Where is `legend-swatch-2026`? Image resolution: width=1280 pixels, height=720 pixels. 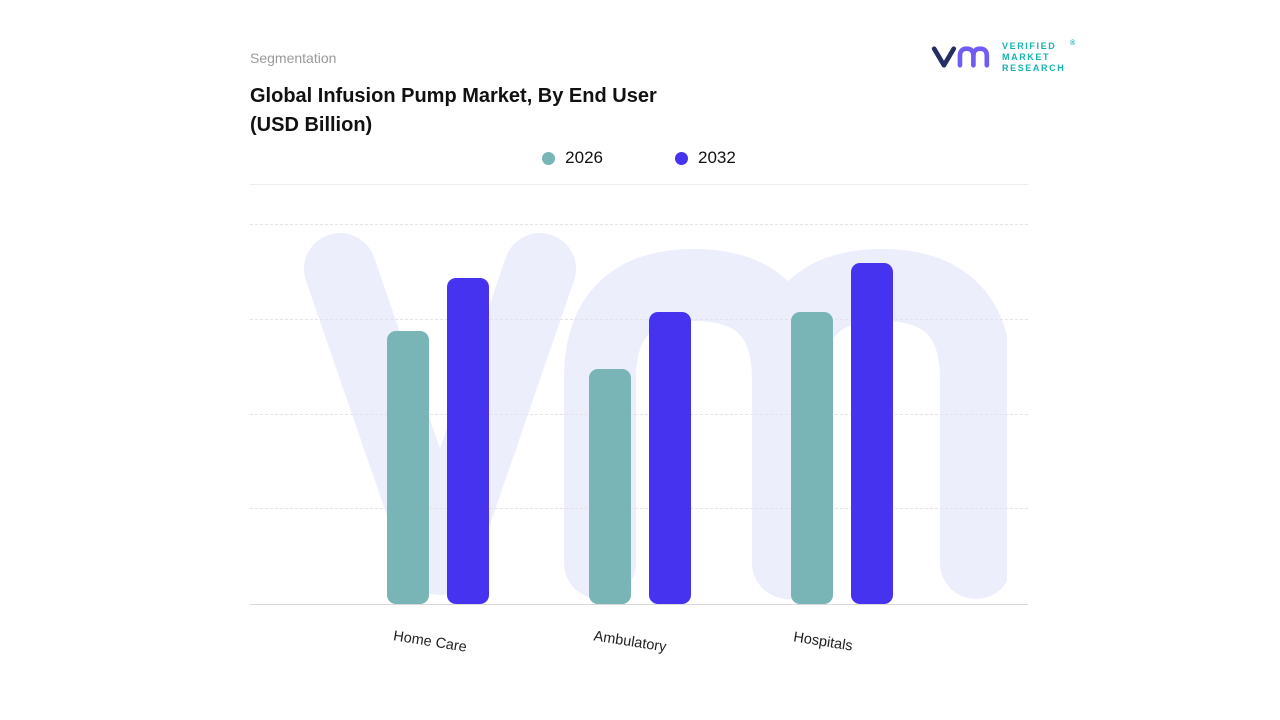
legend-swatch-2026 is located at coordinates (549, 158).